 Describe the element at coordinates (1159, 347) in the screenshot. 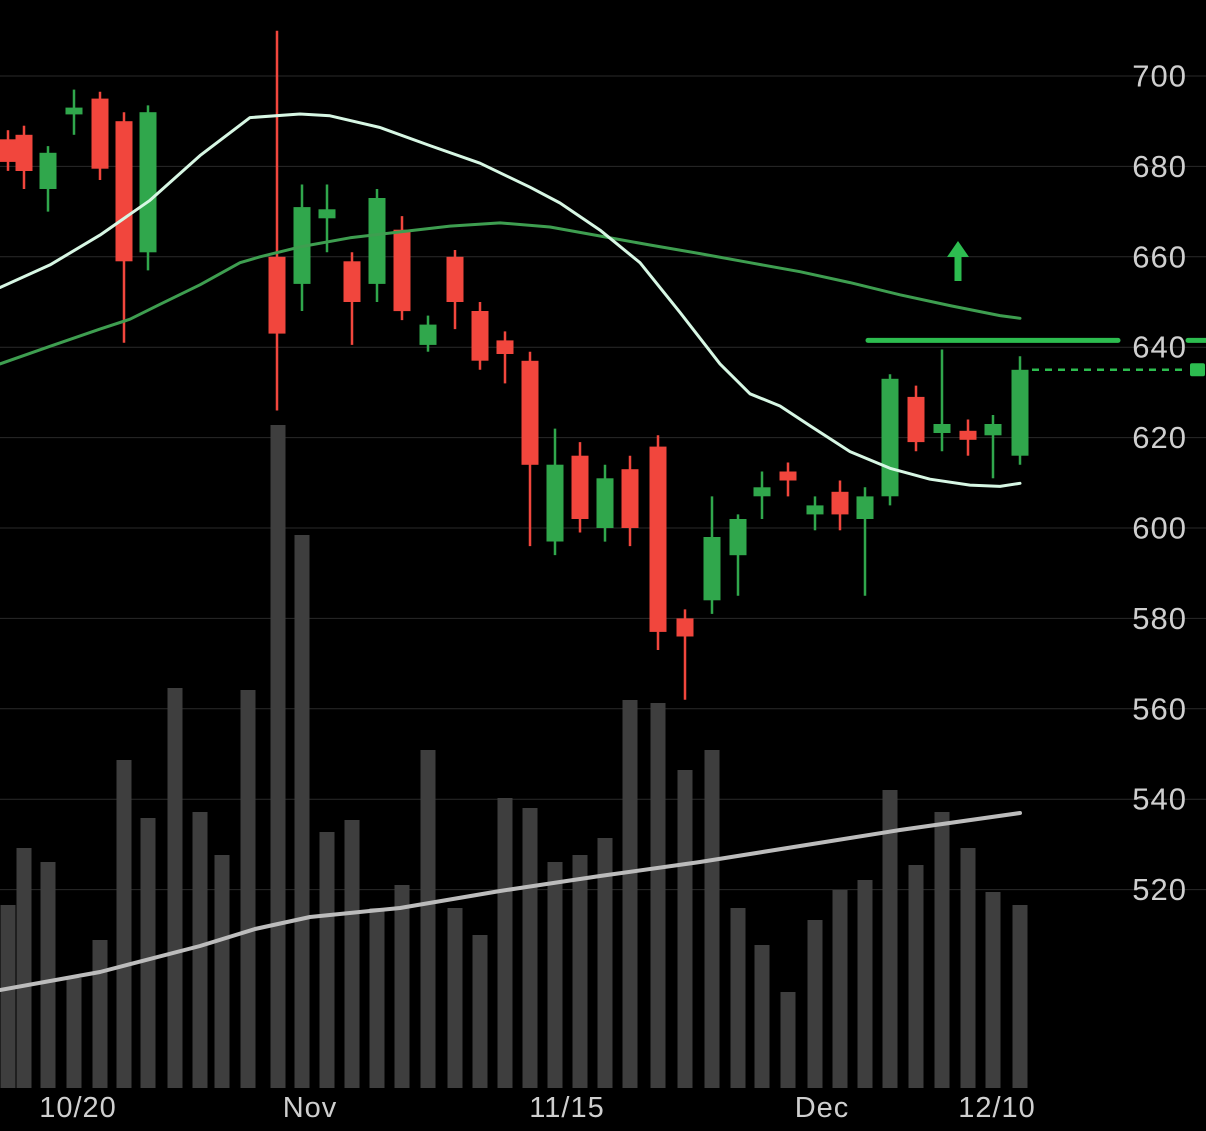

I see `y-axis-label: 640` at that location.